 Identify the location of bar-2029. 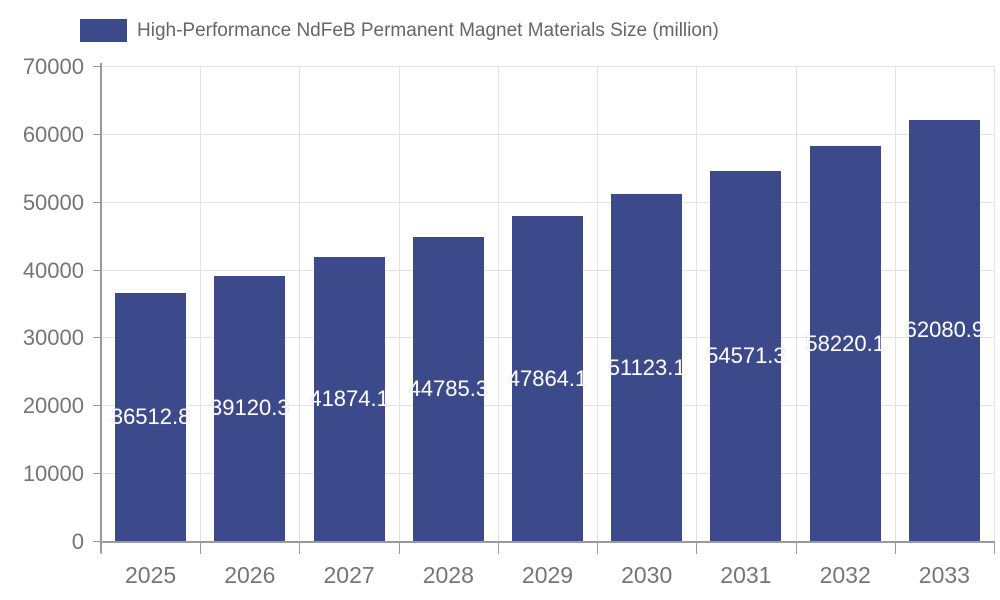
(547, 378).